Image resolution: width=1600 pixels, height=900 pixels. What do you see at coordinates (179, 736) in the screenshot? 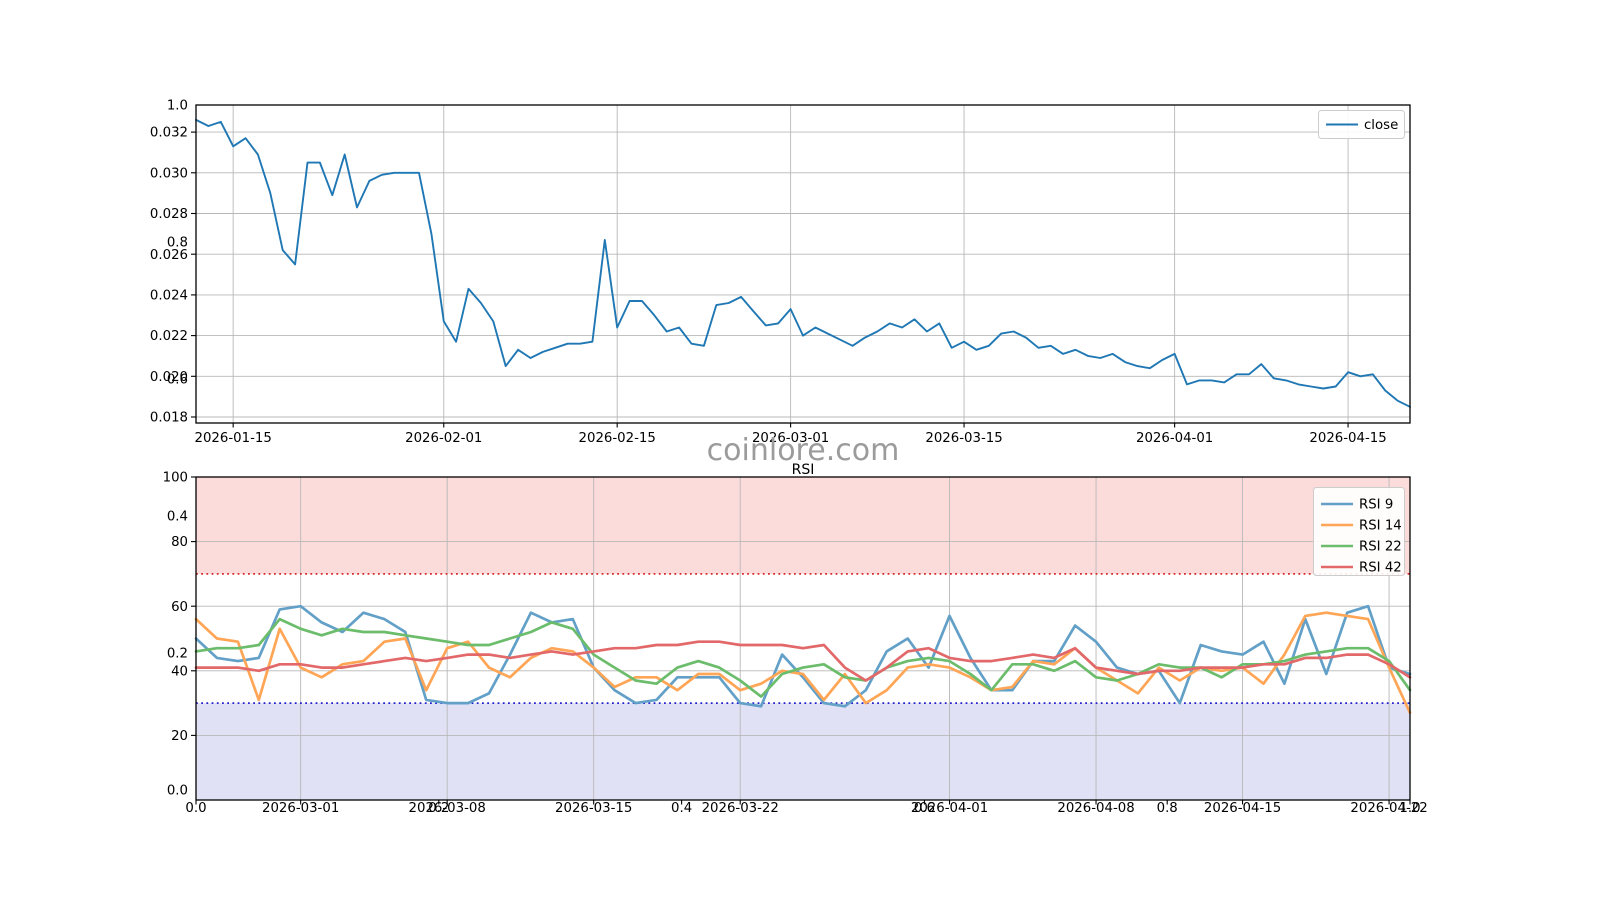
I see `y-tick-label: 20` at bounding box center [179, 736].